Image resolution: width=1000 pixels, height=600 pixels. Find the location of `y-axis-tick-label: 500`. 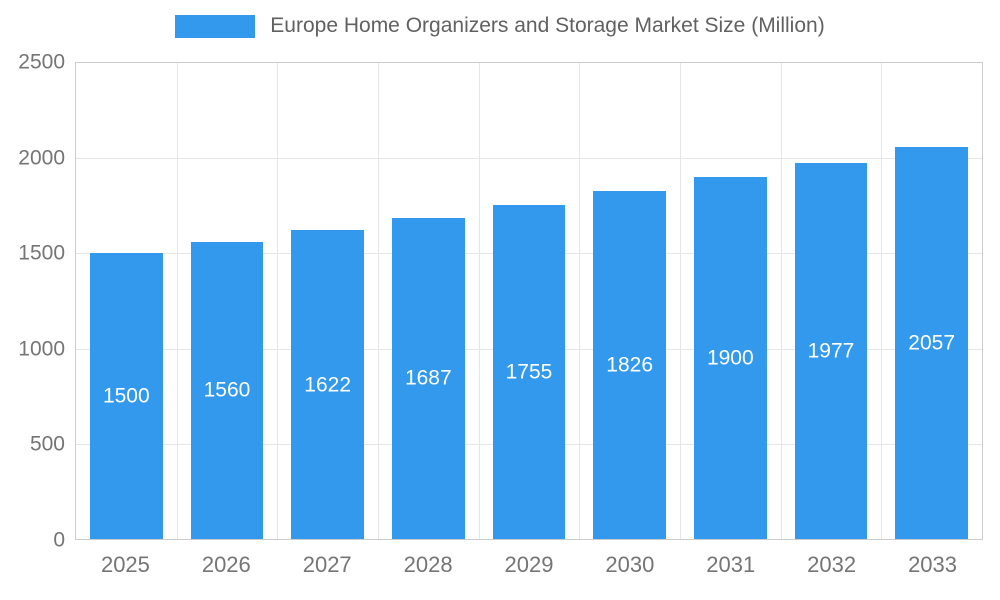

y-axis-tick-label: 500 is located at coordinates (47, 444).